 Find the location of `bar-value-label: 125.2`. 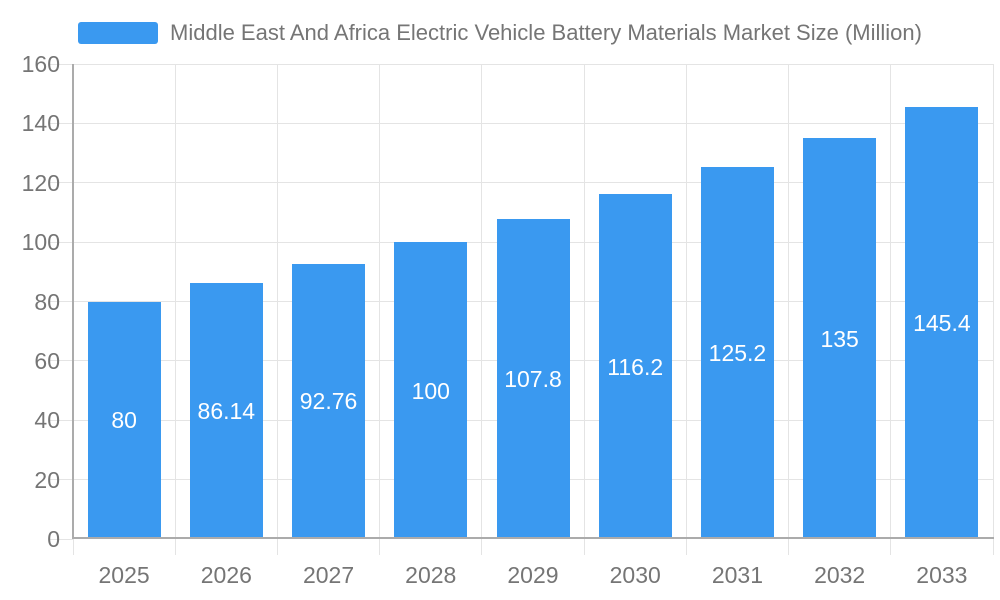

bar-value-label: 125.2 is located at coordinates (737, 353).